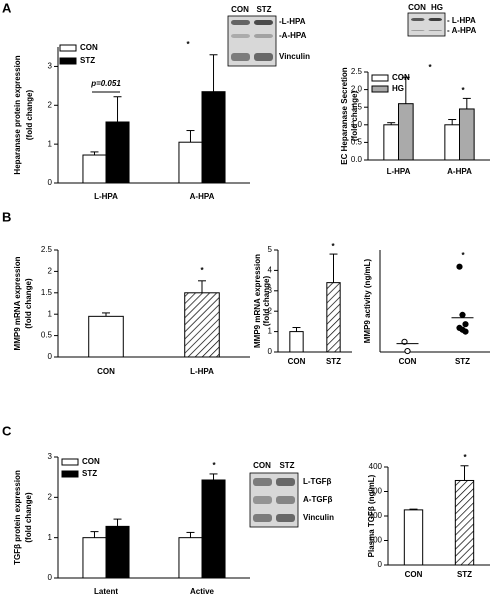  I want to click on blot-band-label: L-TGFβ, so click(317, 481).